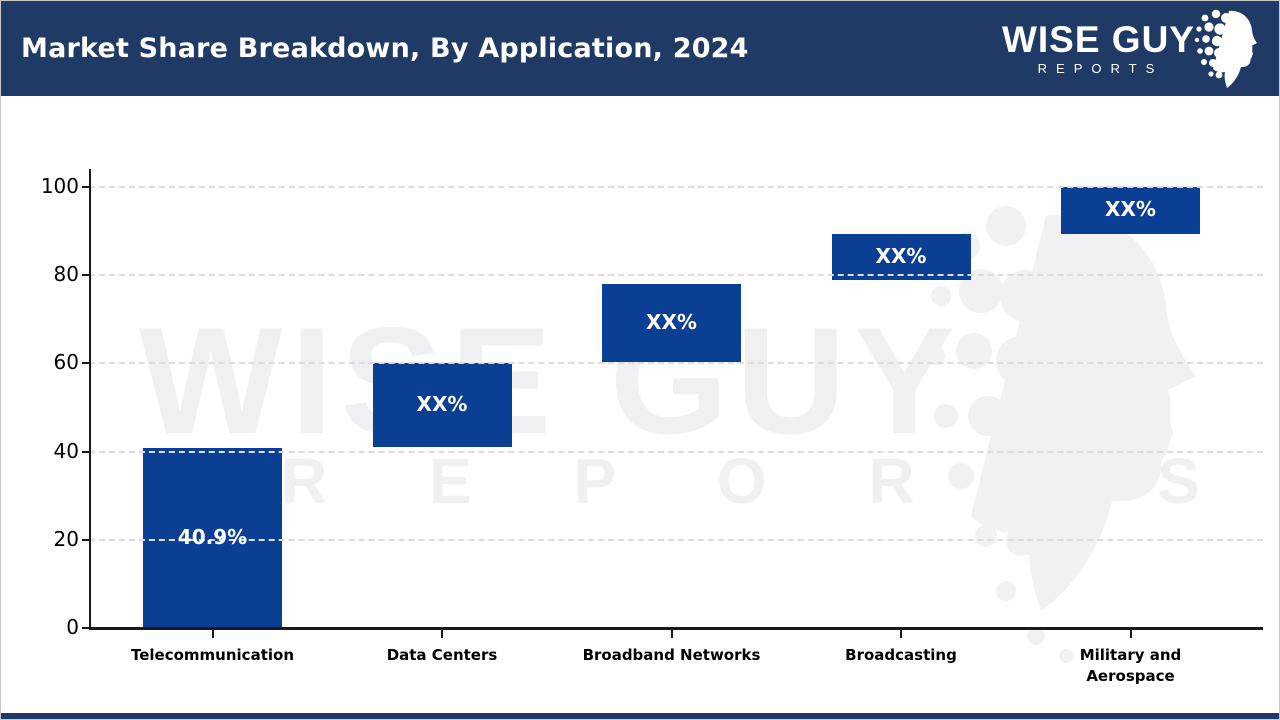 This screenshot has height=720, width=1280. I want to click on y-tick-label: 40, so click(66, 450).